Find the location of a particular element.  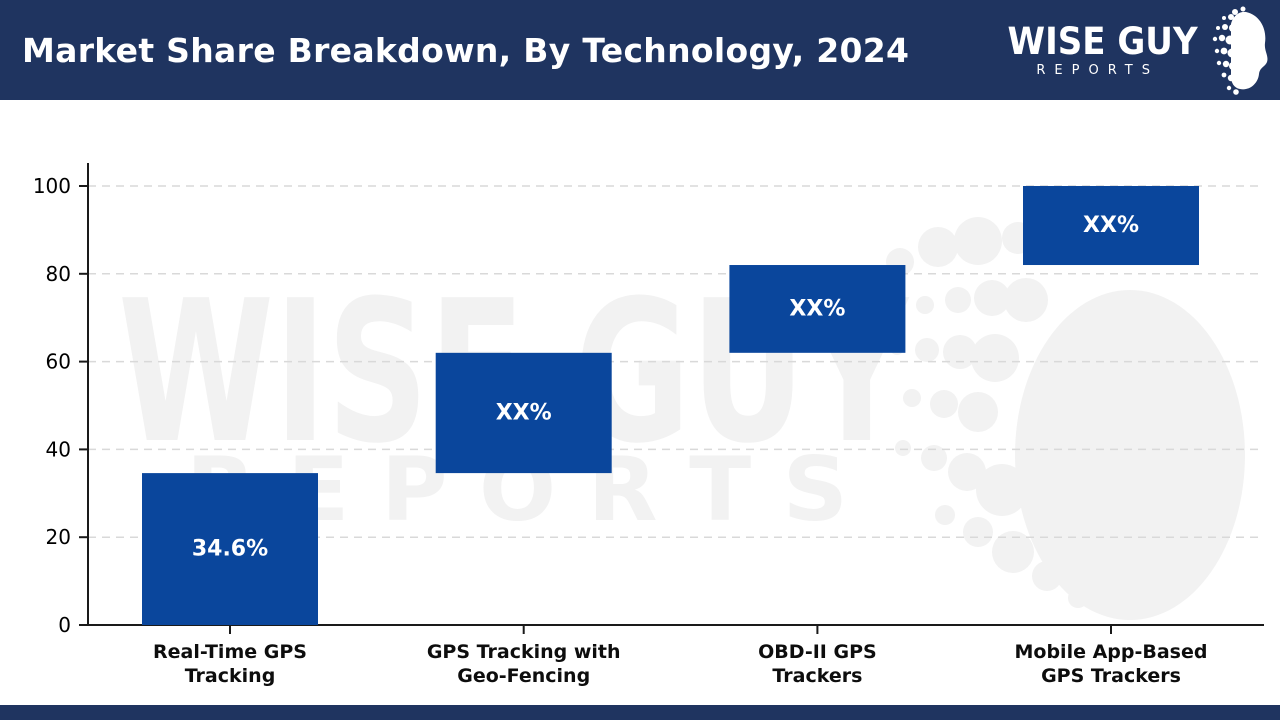

y-tick-label: 0 is located at coordinates (64, 625).